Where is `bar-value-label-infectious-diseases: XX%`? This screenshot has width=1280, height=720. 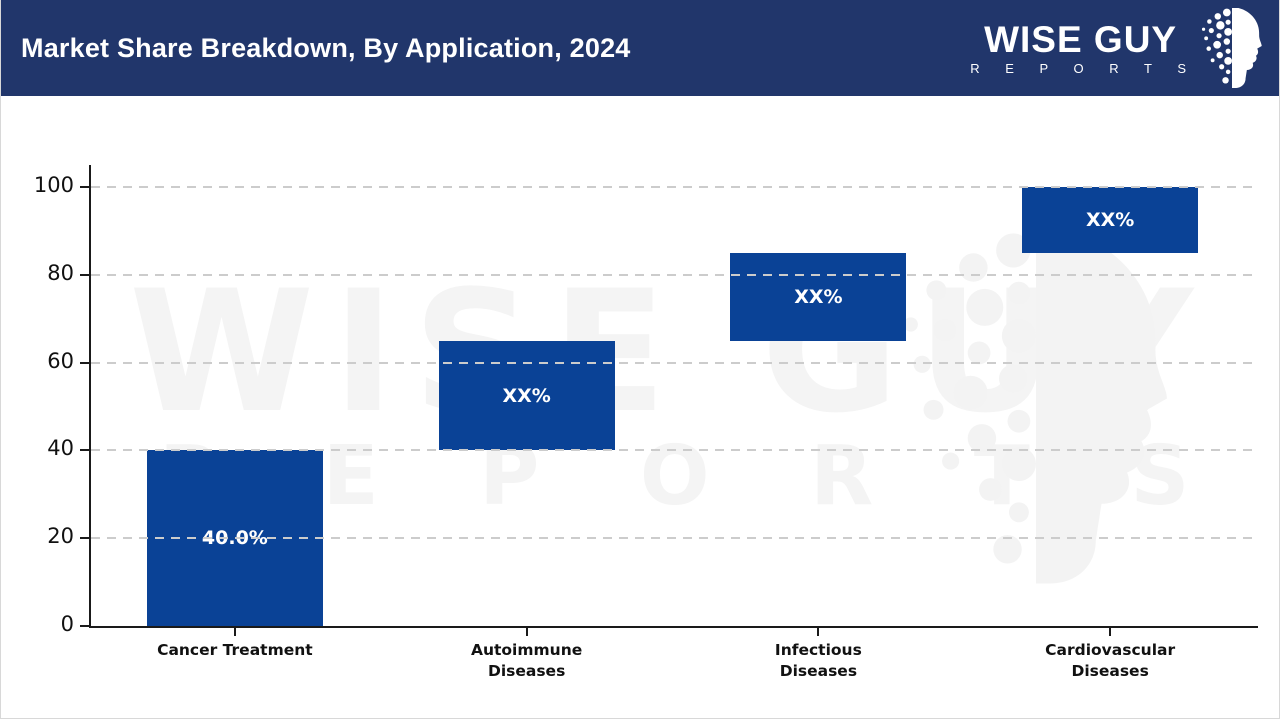 bar-value-label-infectious-diseases: XX% is located at coordinates (818, 296).